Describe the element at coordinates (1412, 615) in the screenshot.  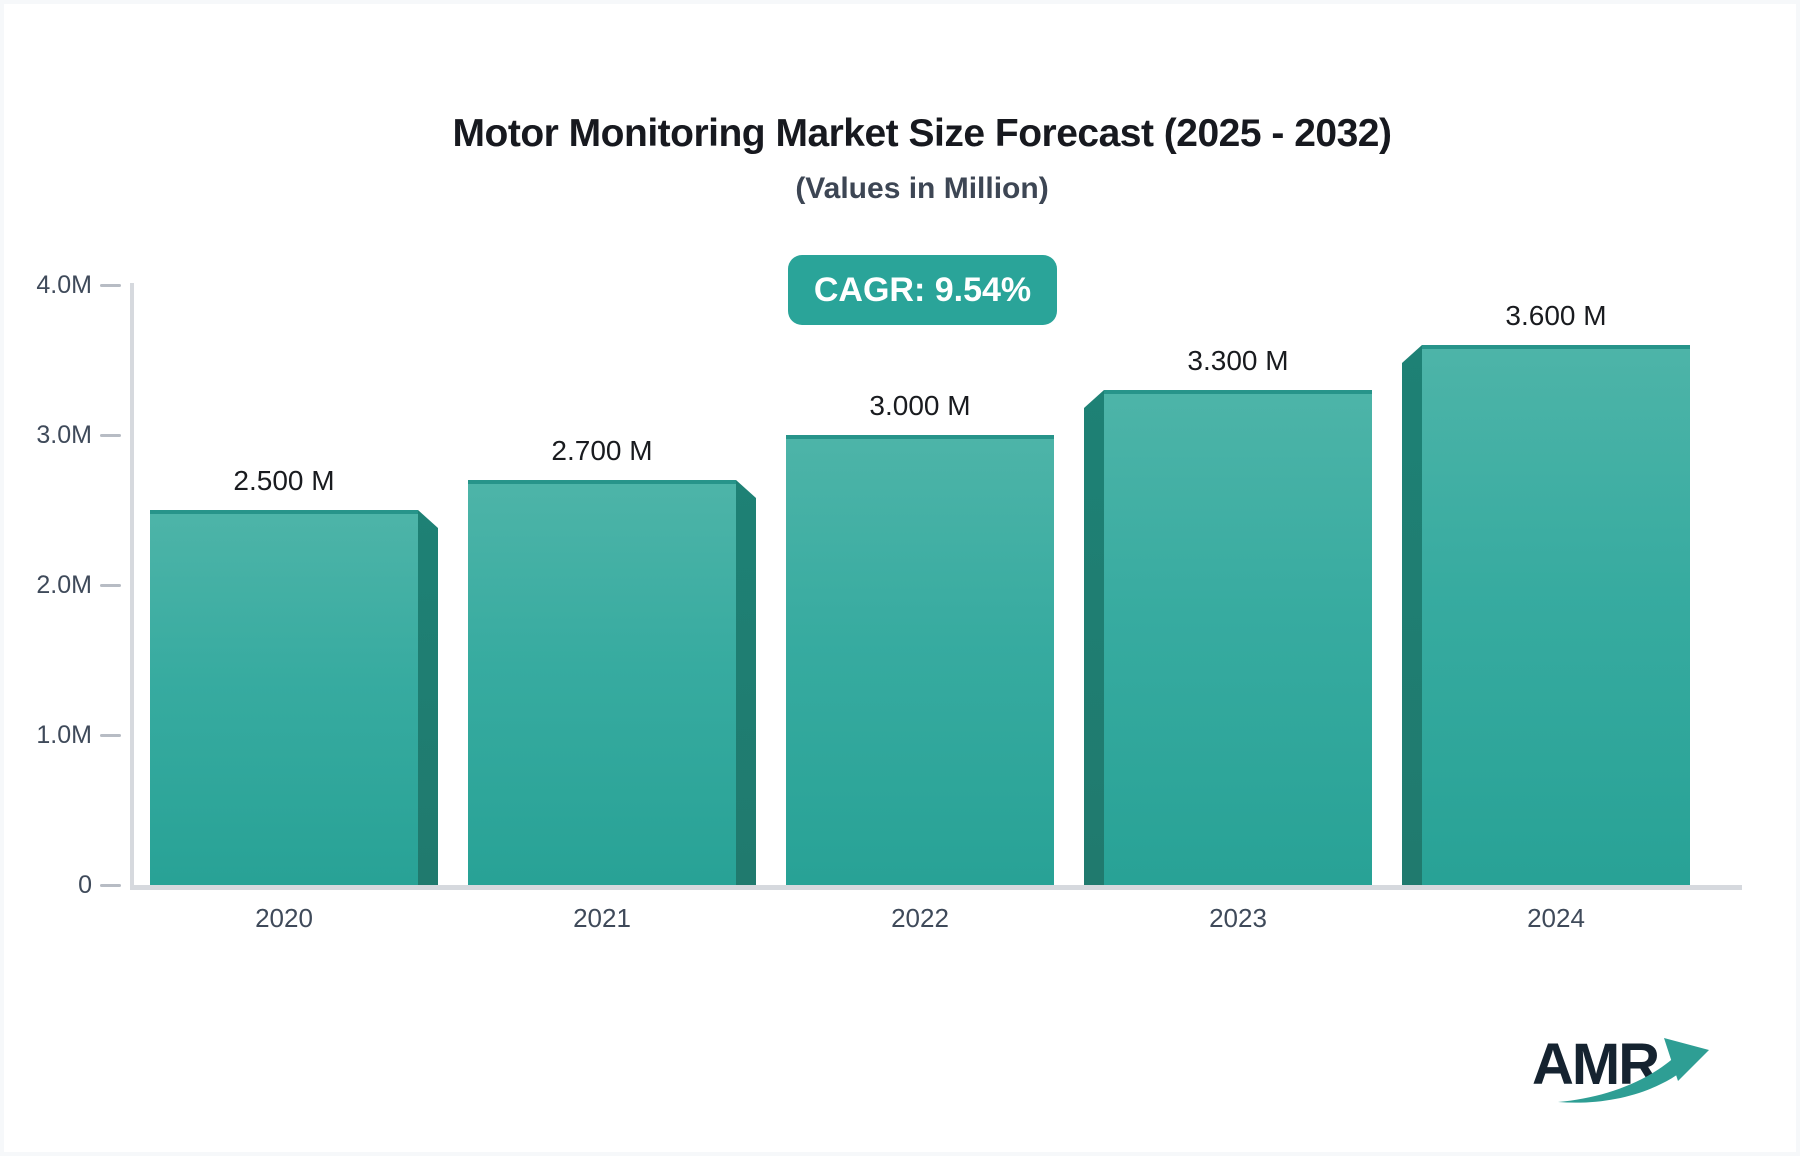
I see `bar-side-panel-2024` at that location.